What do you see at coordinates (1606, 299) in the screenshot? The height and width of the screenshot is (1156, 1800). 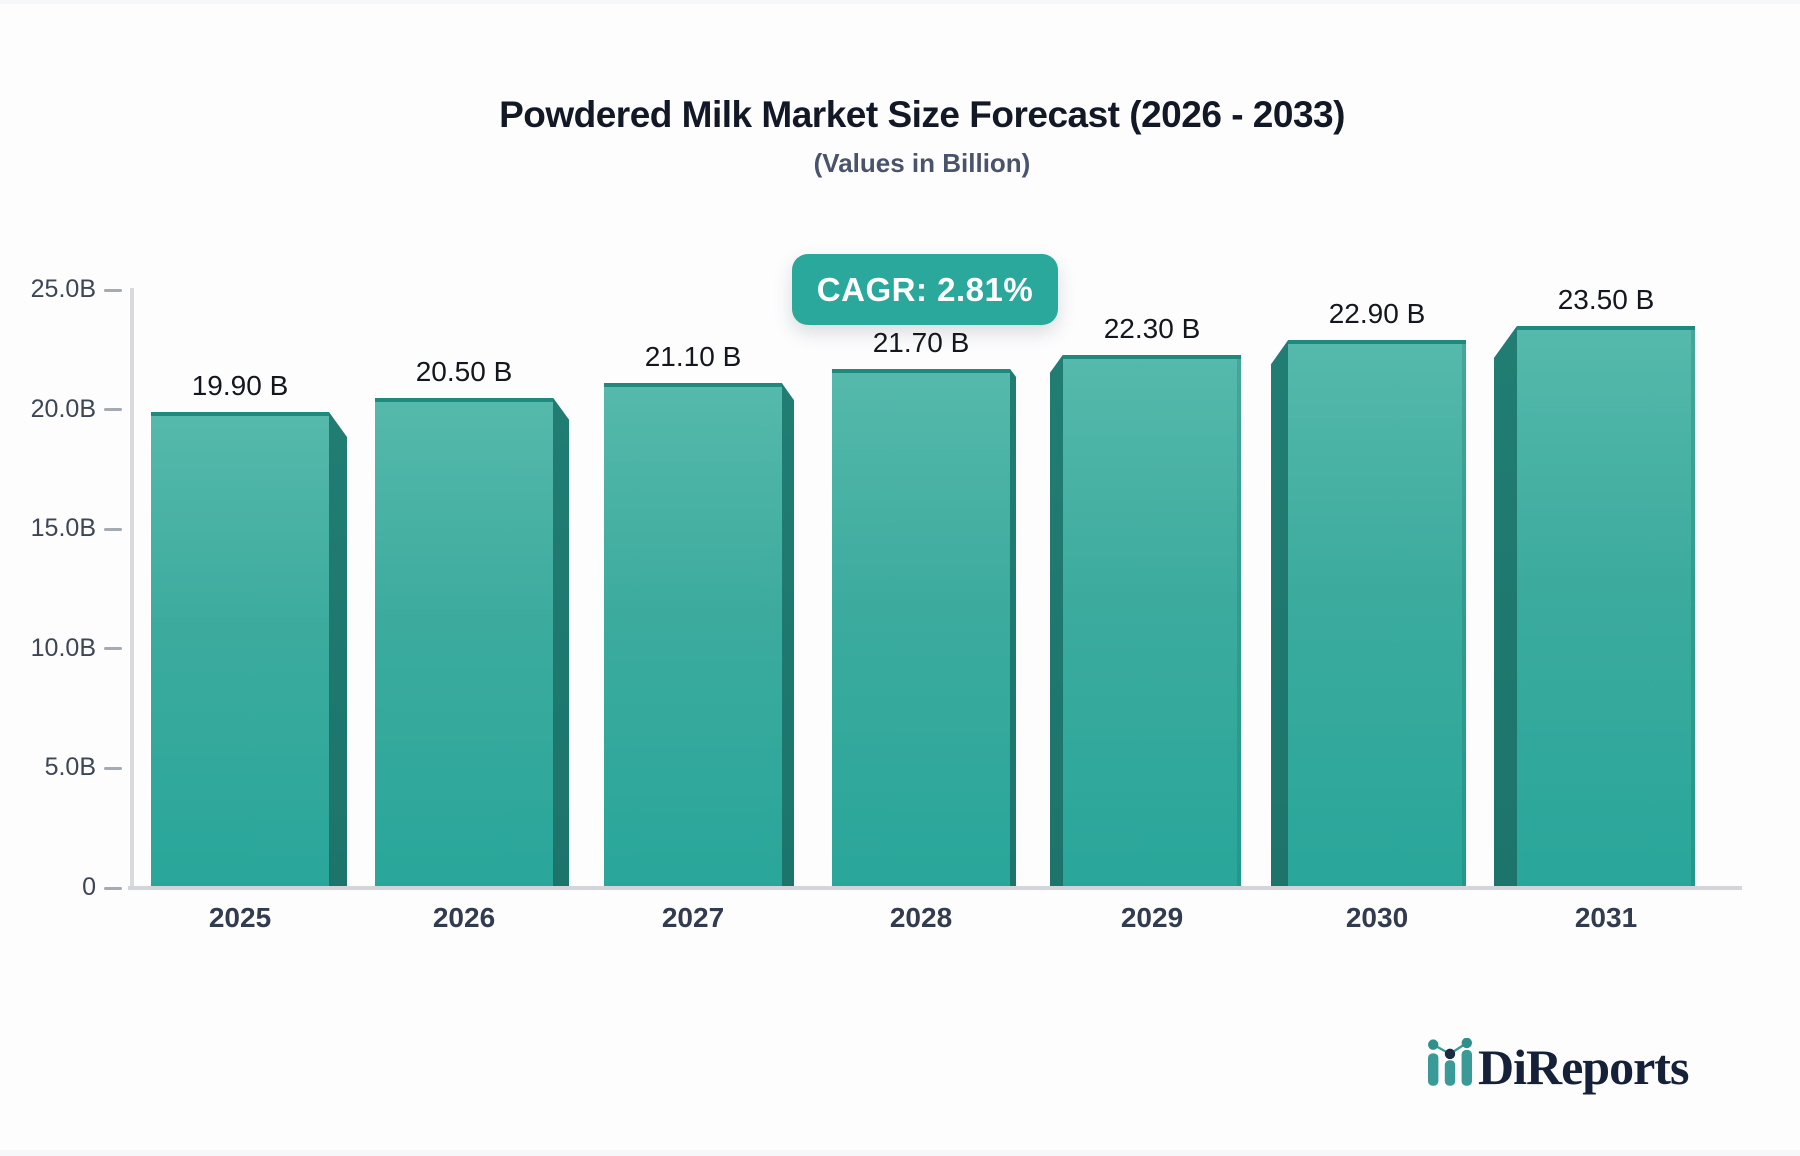 I see `bar-value-label-2031: 23.50 B` at bounding box center [1606, 299].